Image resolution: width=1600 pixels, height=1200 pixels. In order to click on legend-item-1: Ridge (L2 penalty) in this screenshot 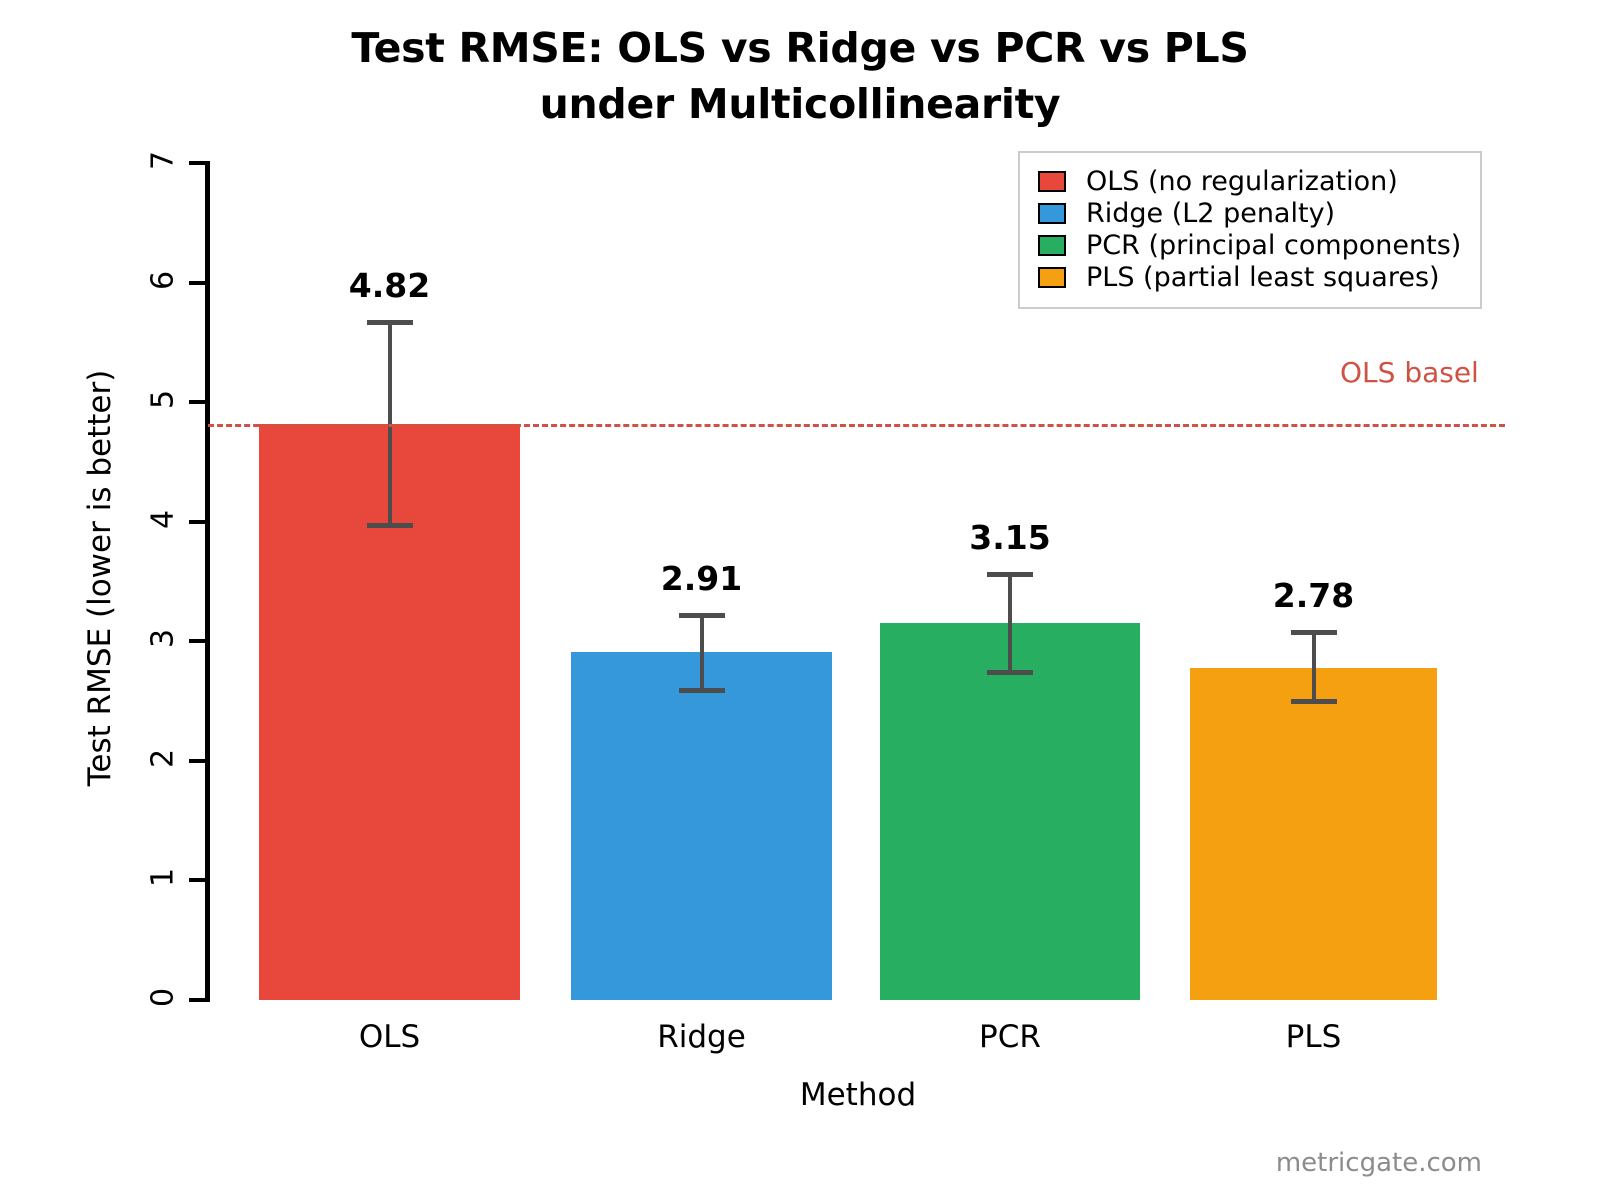, I will do `click(1251, 213)`.